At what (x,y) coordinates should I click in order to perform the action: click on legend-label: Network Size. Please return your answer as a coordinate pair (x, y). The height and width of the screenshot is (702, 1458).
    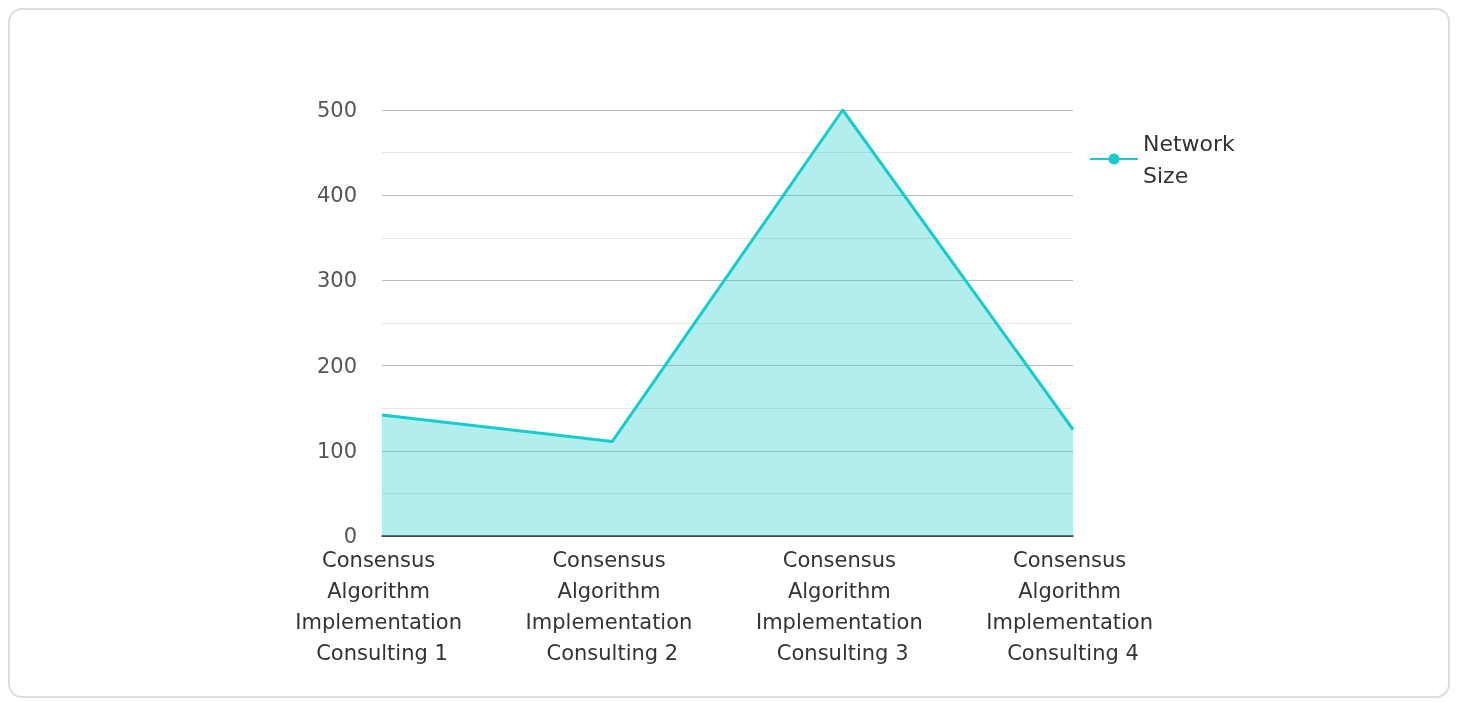
    Looking at the image, I should click on (1192, 159).